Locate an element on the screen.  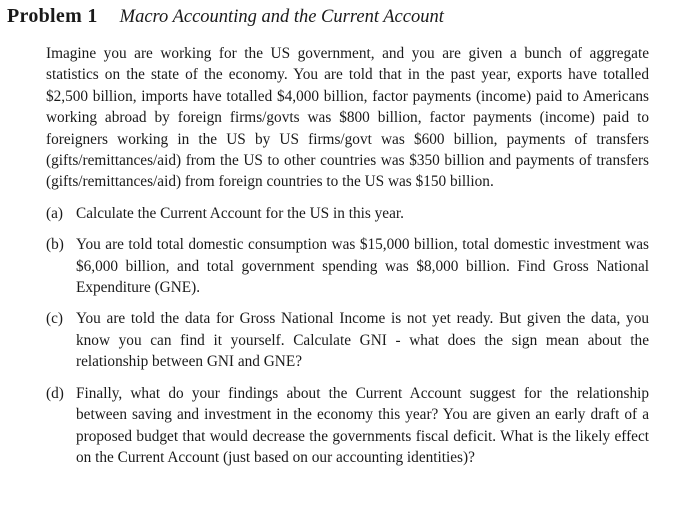
item-c-label: (c) is located at coordinates (54, 319).